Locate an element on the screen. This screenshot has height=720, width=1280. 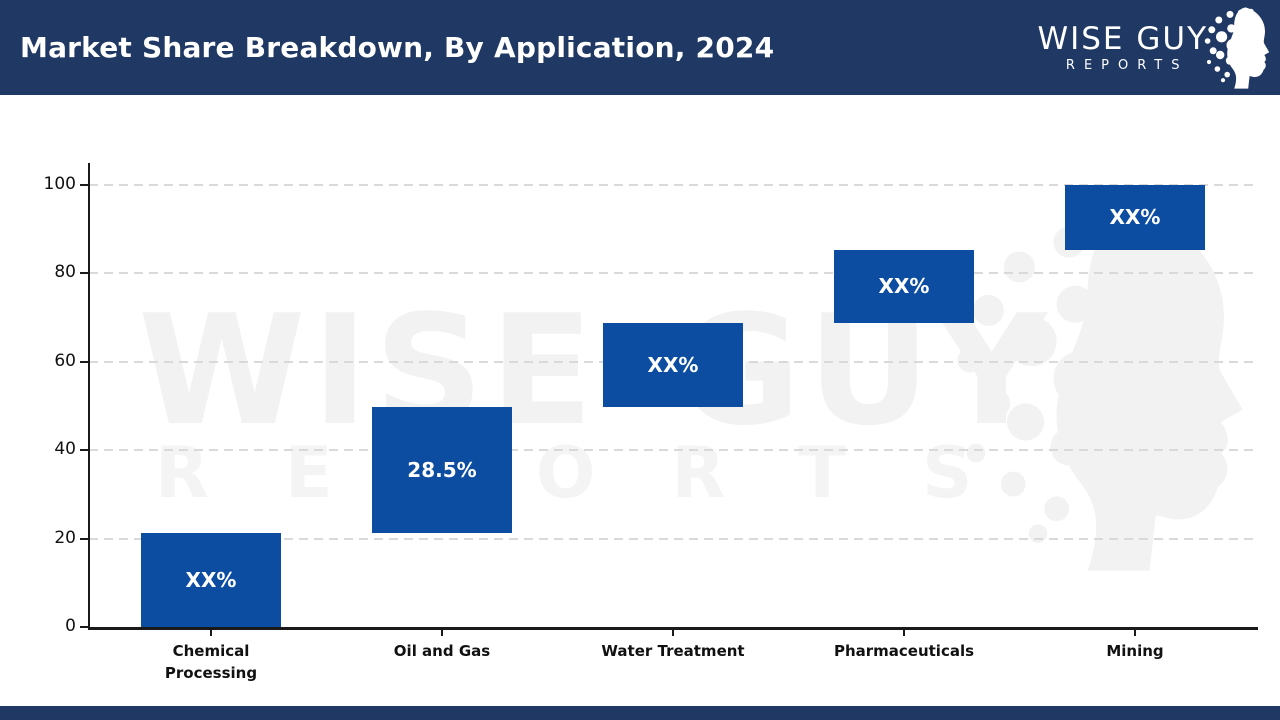
watermark-reports-text: REPORTS is located at coordinates (602, 473).